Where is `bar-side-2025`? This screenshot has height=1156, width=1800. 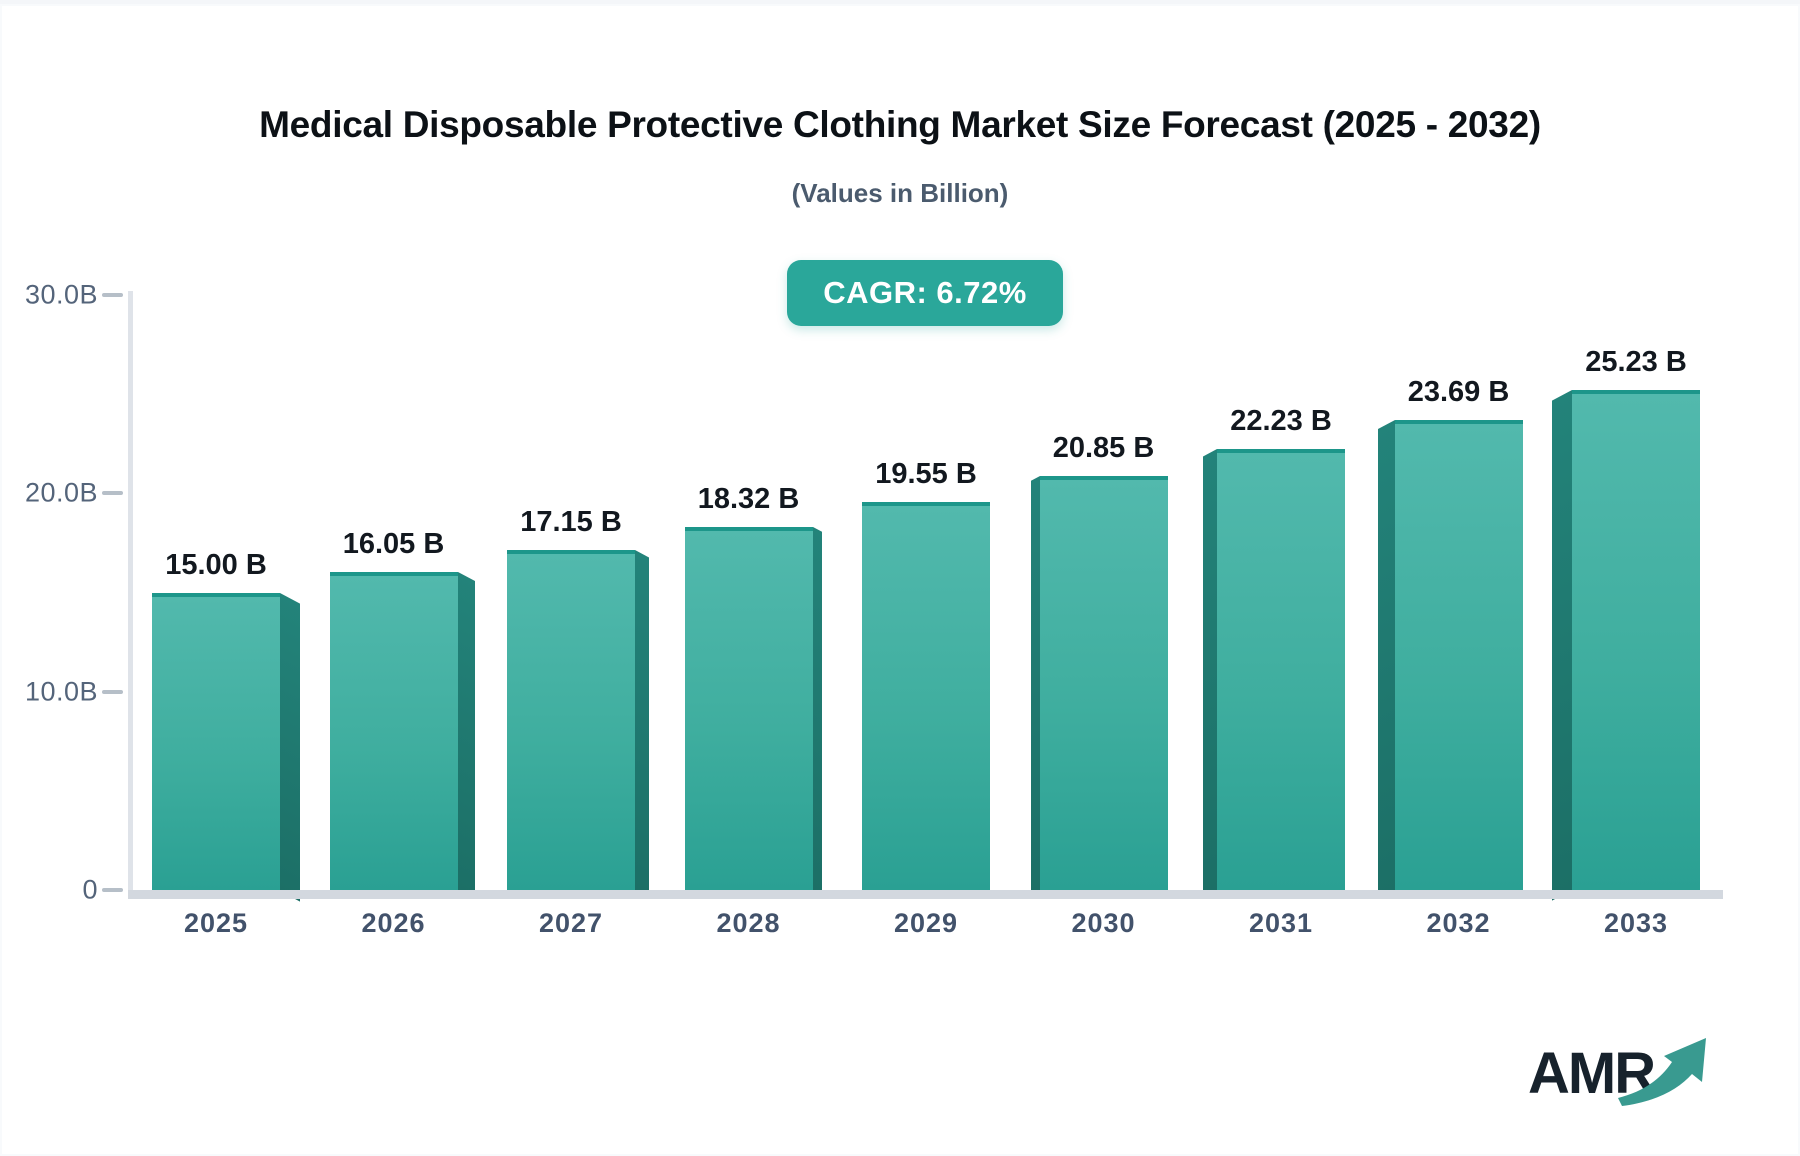 bar-side-2025 is located at coordinates (290, 746).